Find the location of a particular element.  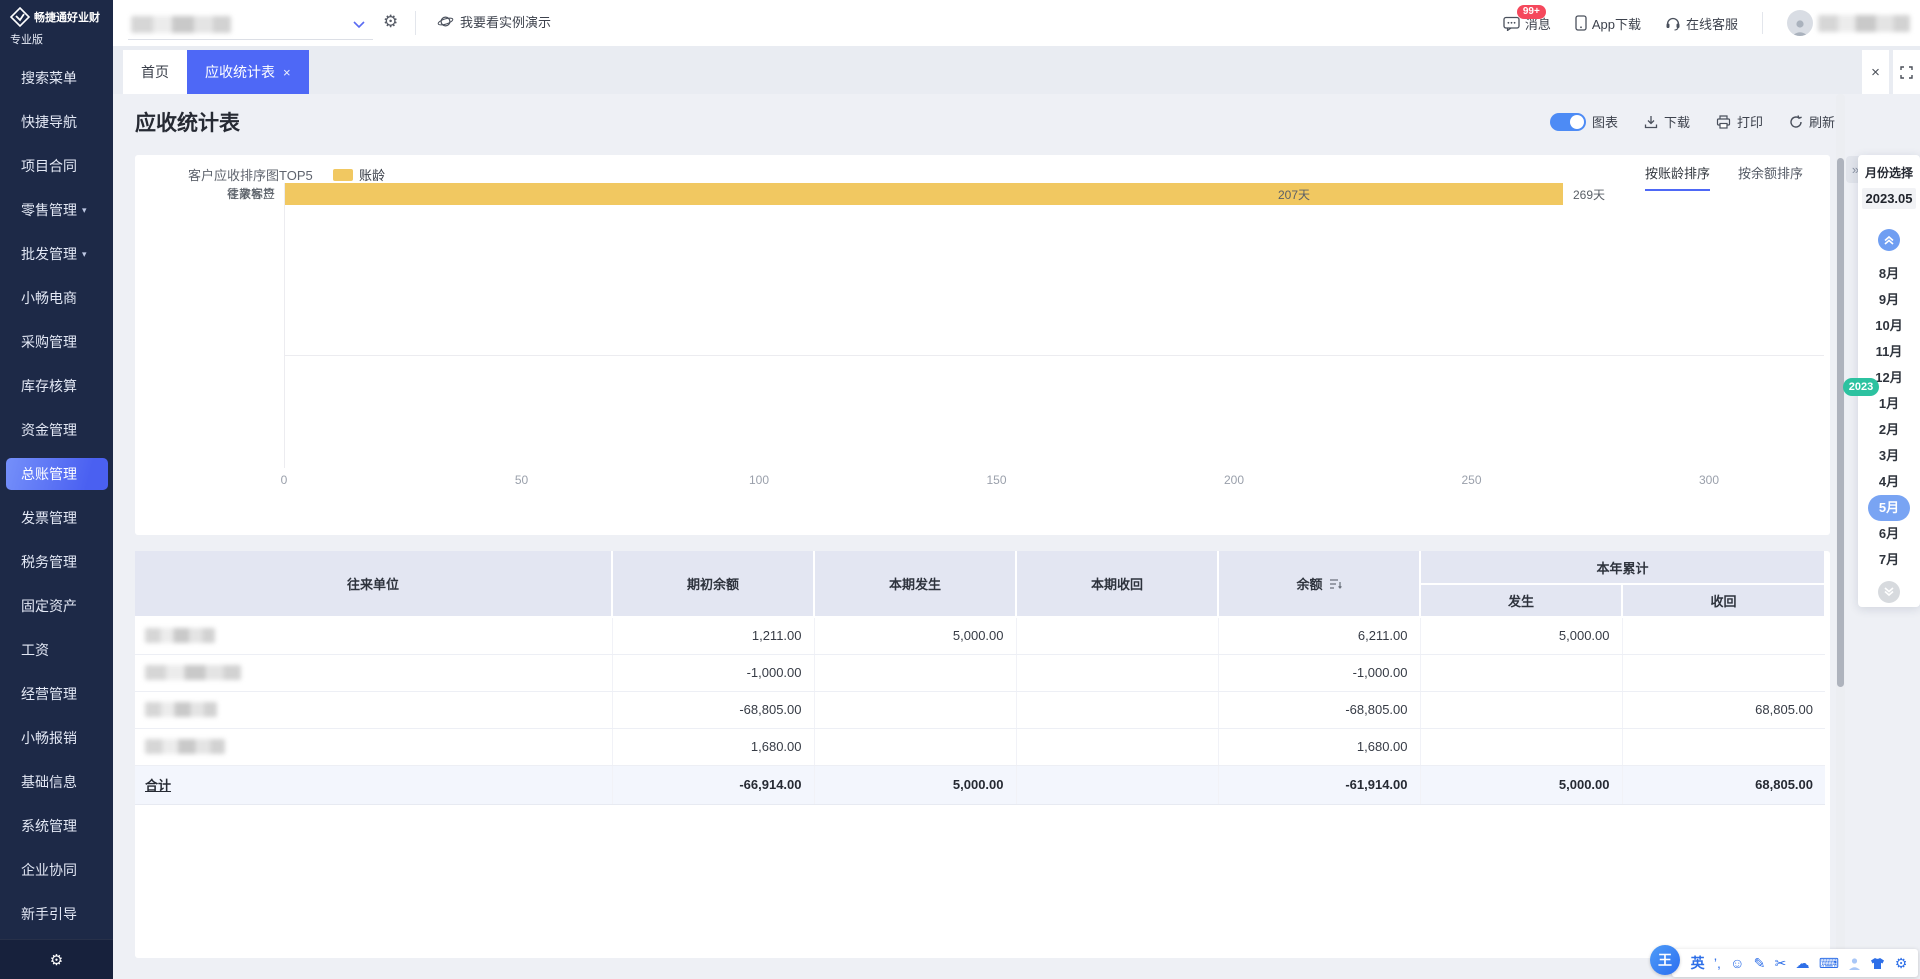

col-header-ytd-received: 收回 is located at coordinates (1723, 601).